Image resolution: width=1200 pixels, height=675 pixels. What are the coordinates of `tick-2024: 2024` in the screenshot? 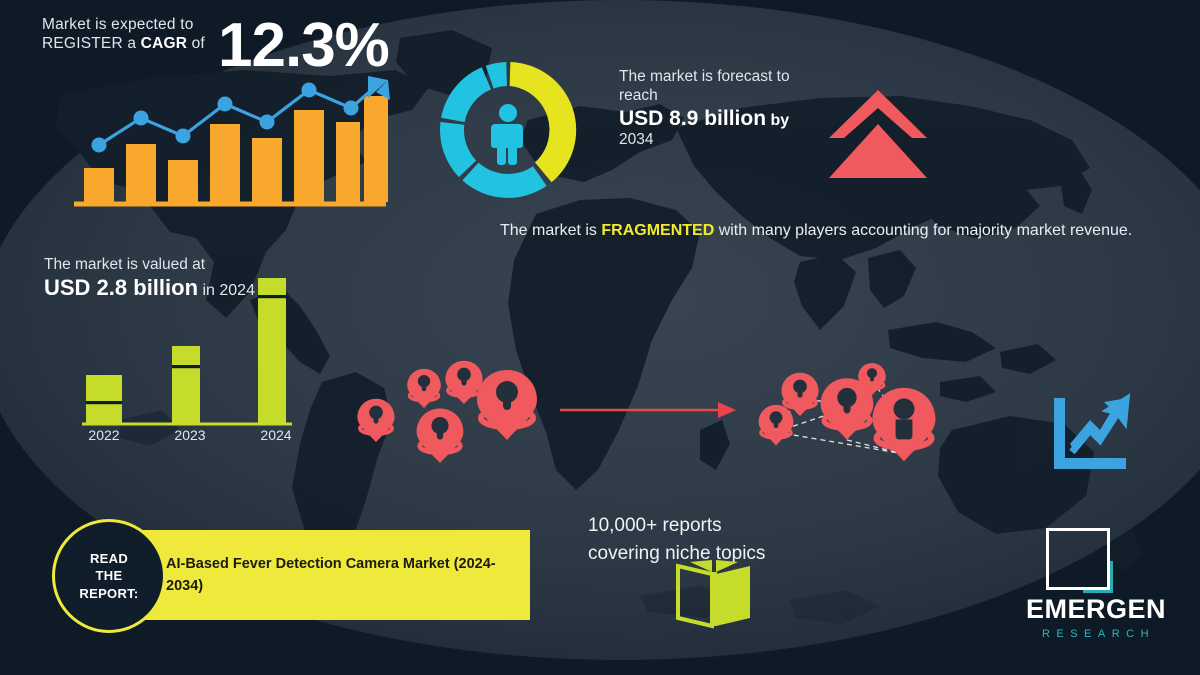 It's located at (275, 435).